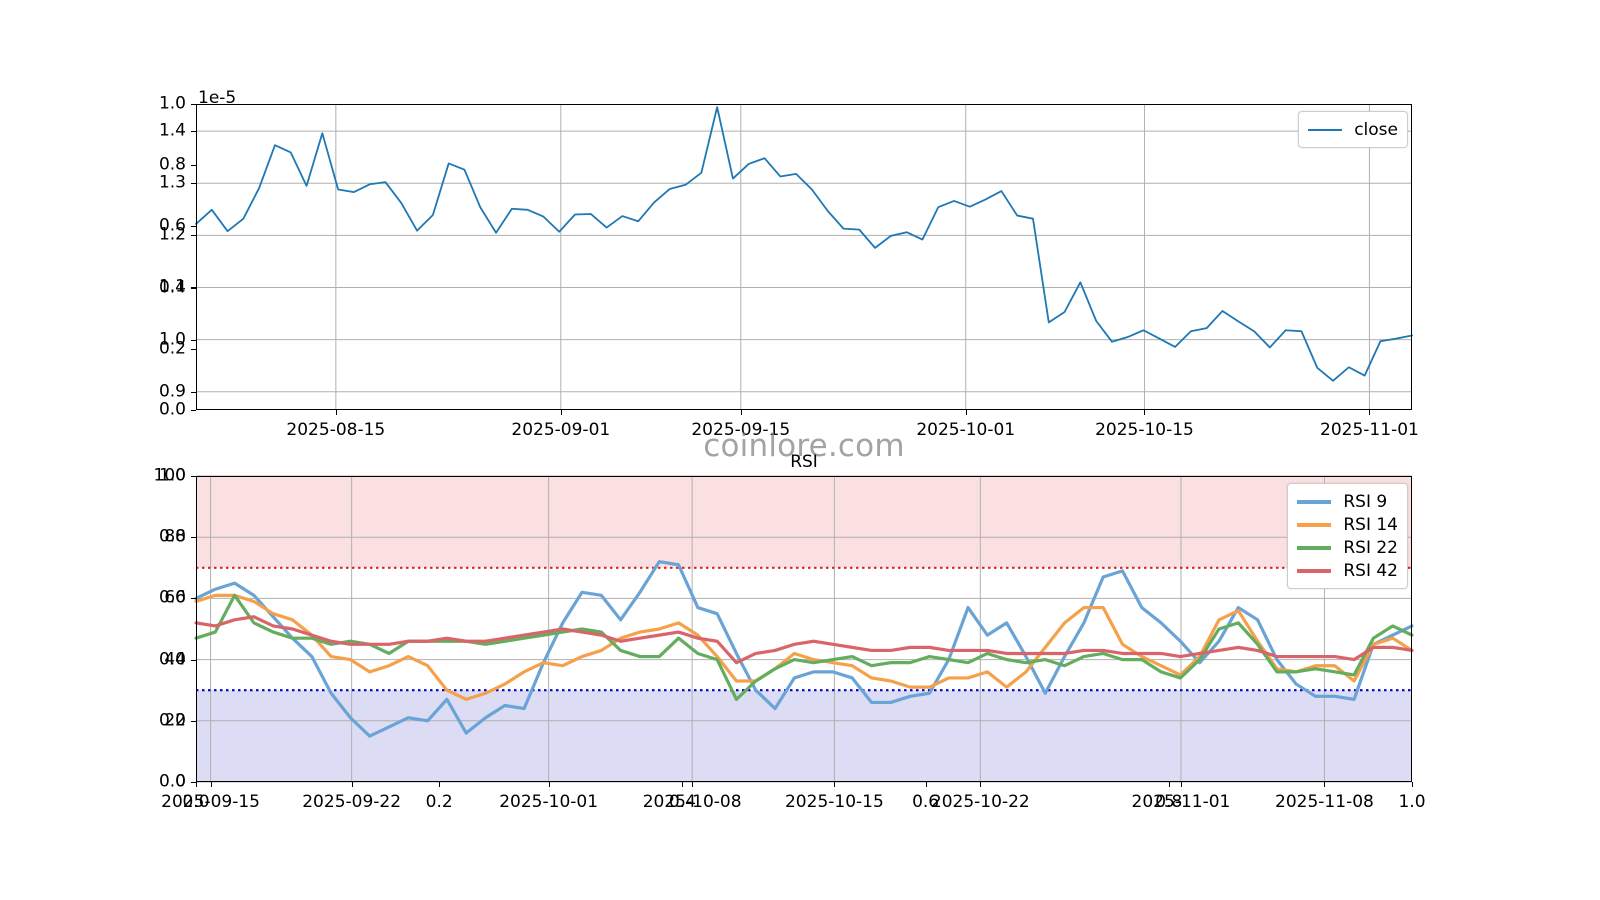 The width and height of the screenshot is (1600, 900). I want to click on price-legend: close, so click(1353, 129).